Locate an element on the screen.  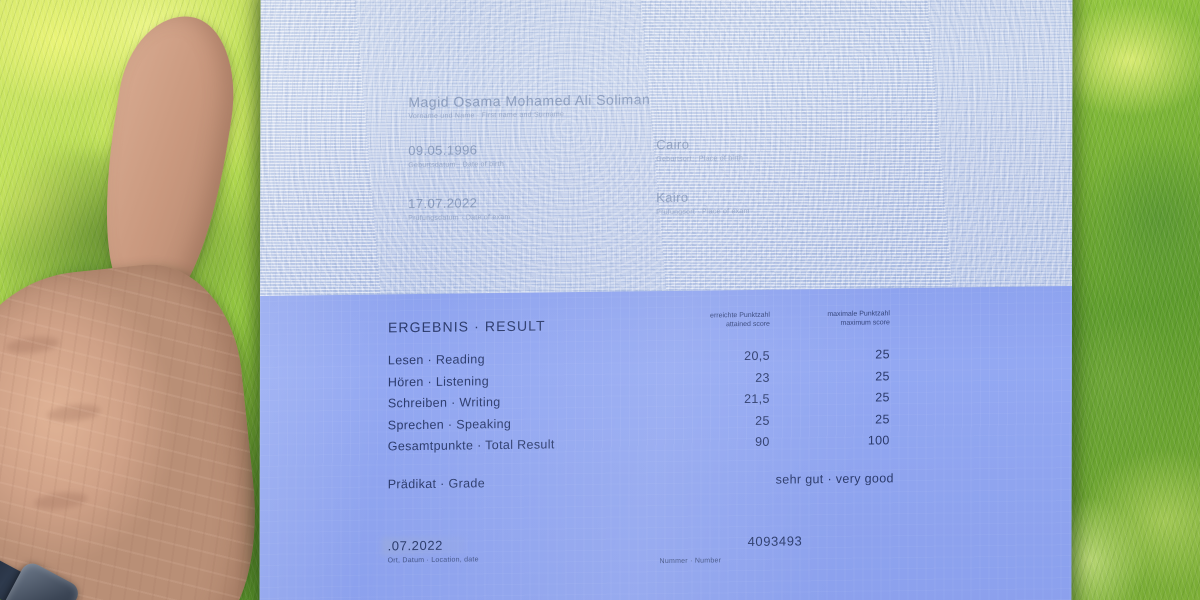
location-date-caption: Ort, Datum · Location, date is located at coordinates (433, 560).